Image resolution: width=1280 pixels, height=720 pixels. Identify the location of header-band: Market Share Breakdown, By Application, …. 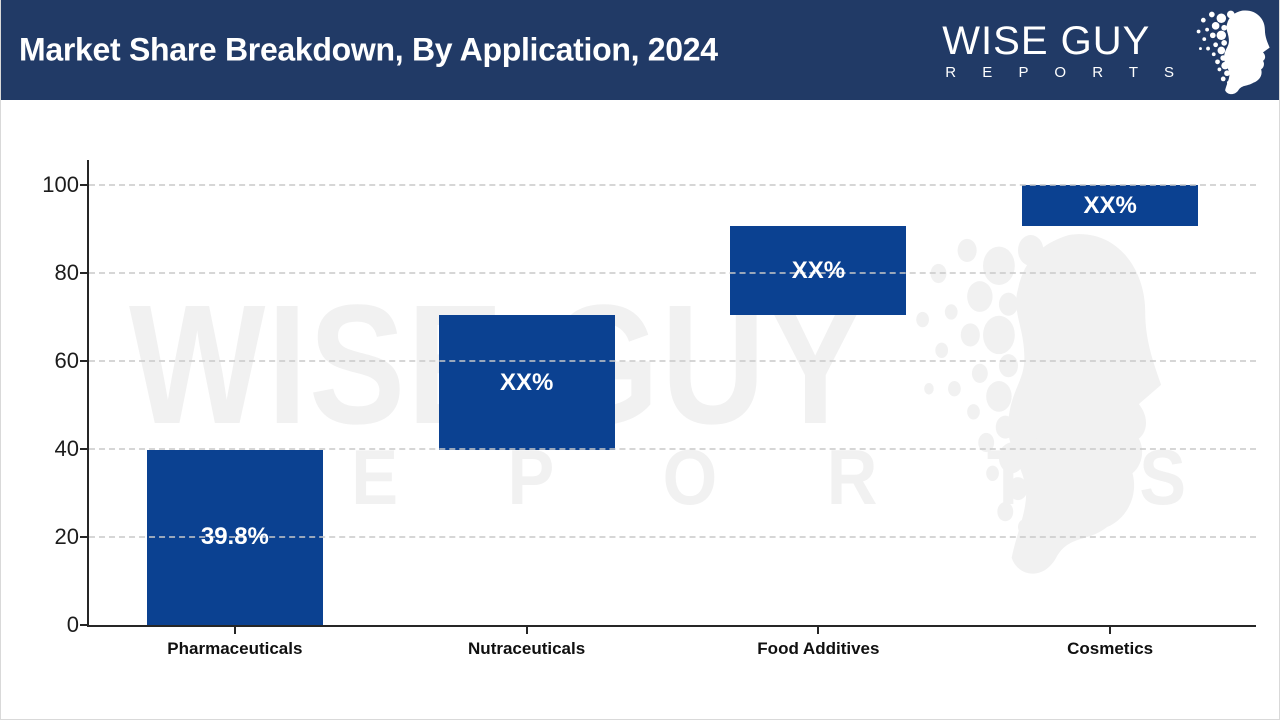
(640, 50).